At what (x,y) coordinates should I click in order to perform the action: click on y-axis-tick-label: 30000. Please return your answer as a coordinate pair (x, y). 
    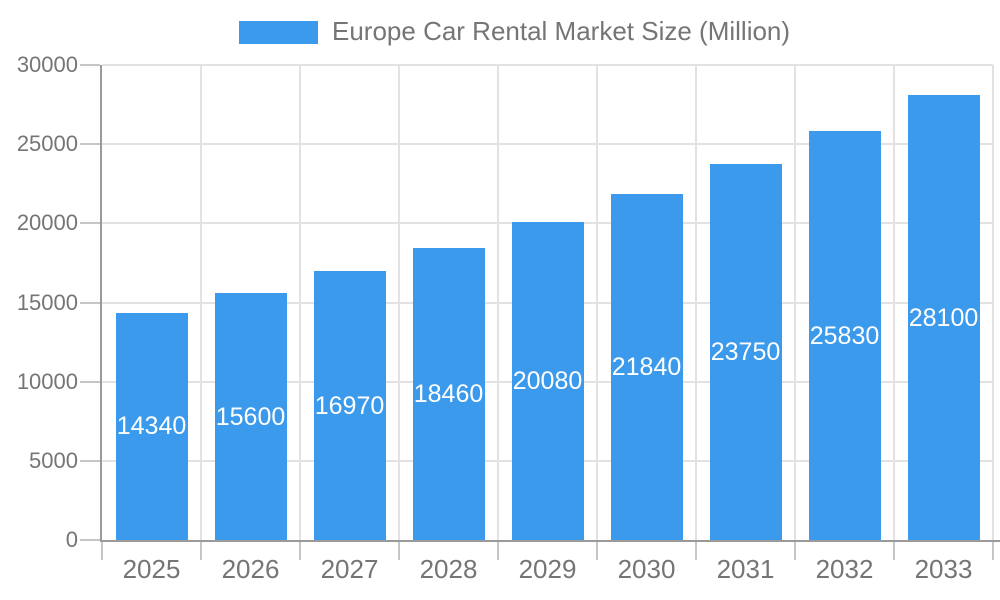
    Looking at the image, I should click on (47, 64).